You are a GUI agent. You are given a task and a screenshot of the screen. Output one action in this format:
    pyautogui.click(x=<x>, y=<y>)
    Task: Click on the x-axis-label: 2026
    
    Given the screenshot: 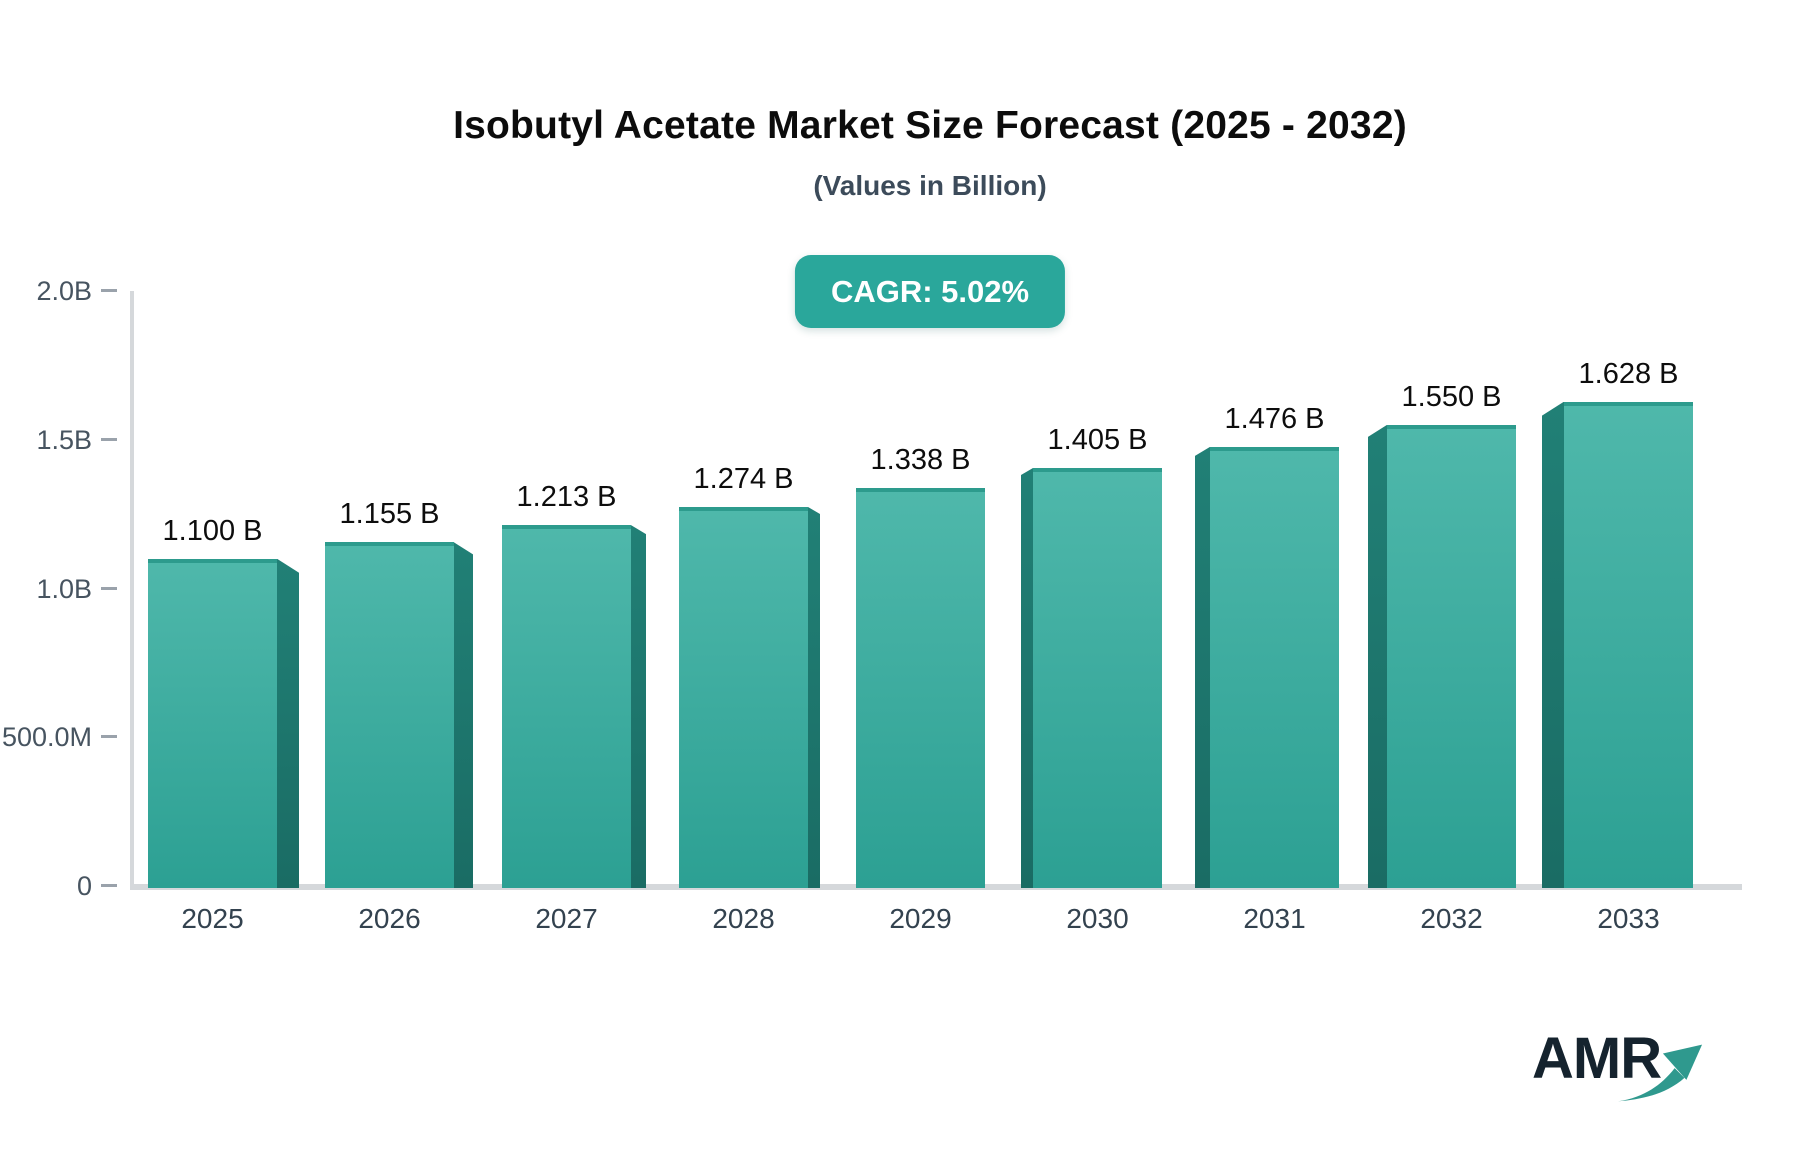 What is the action you would take?
    pyautogui.click(x=389, y=918)
    